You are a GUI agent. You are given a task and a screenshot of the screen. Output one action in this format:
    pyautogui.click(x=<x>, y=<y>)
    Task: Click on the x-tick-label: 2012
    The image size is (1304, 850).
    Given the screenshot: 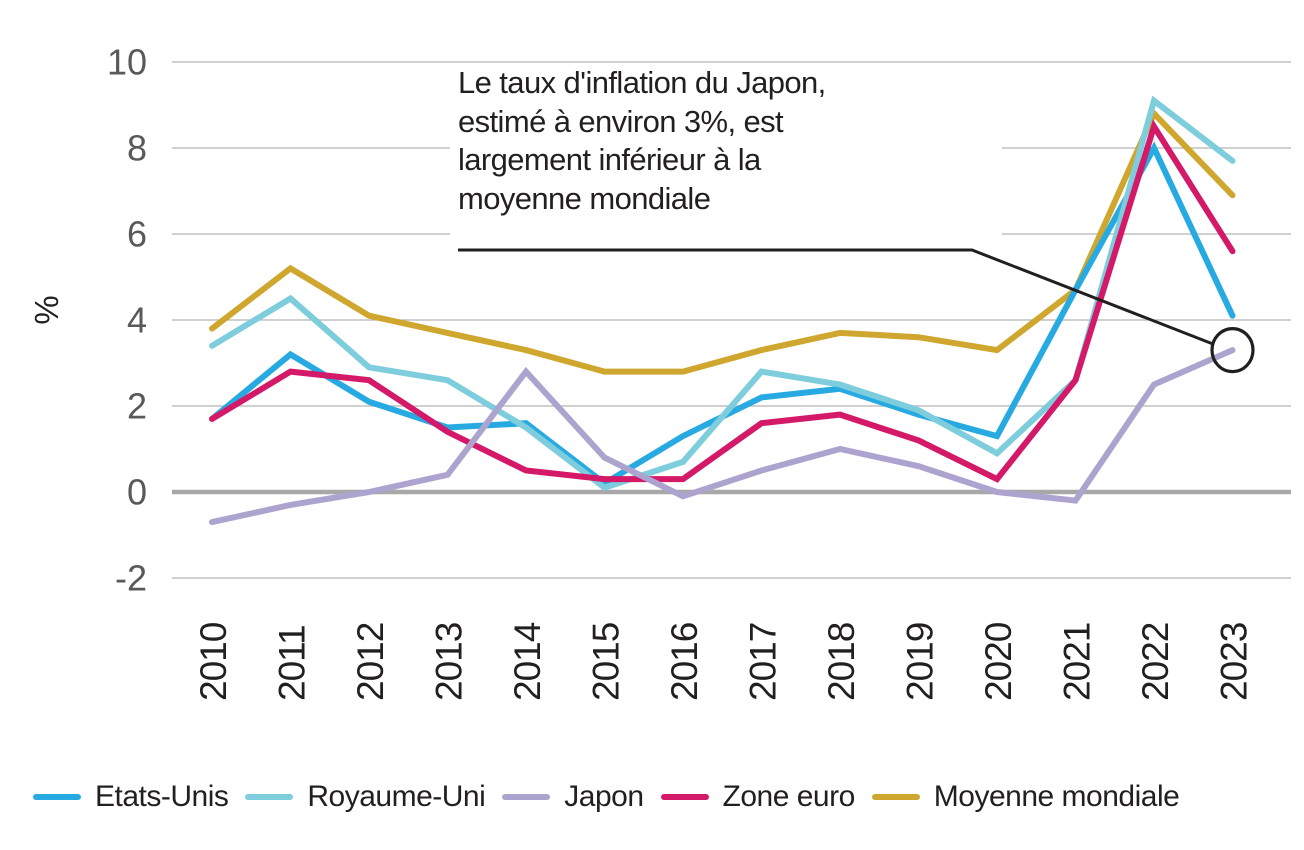 What is the action you would take?
    pyautogui.click(x=370, y=662)
    